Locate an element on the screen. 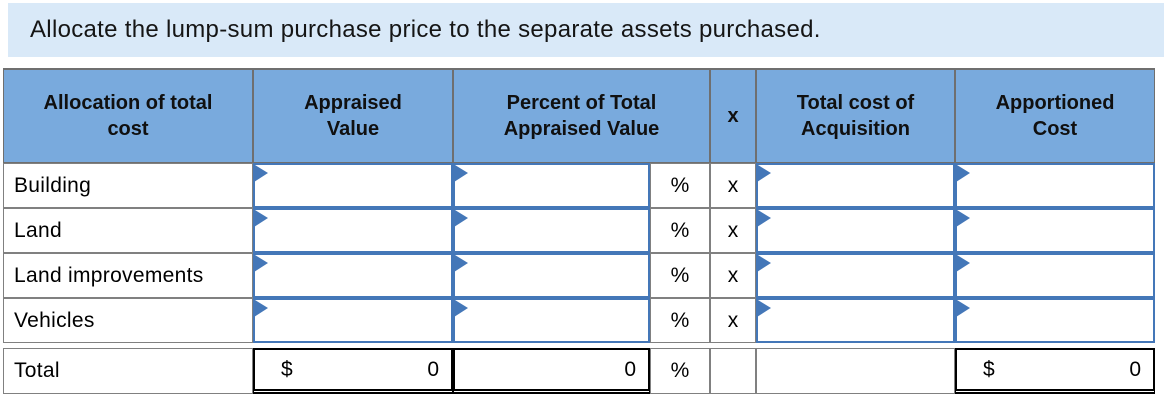  land-percent-input is located at coordinates (551, 230).